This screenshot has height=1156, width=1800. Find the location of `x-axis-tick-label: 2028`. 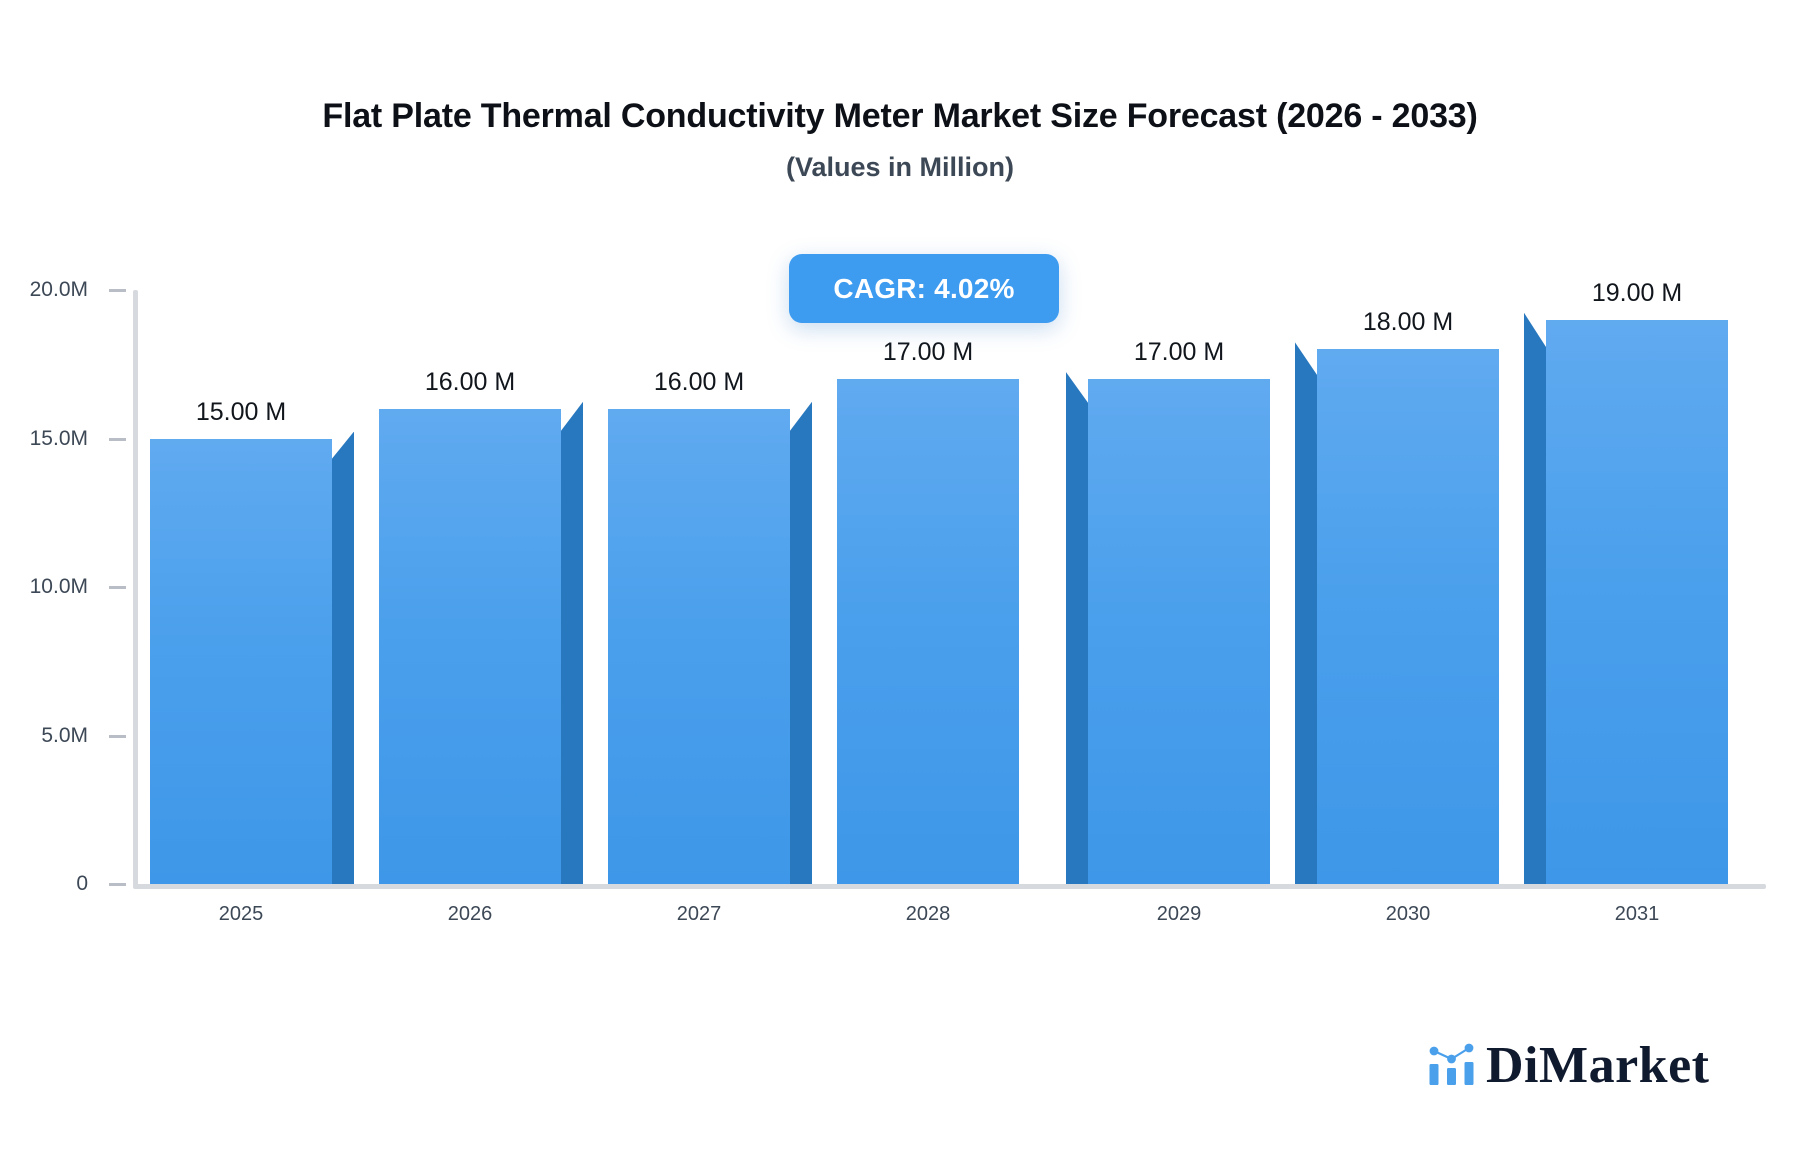

x-axis-tick-label: 2028 is located at coordinates (928, 914).